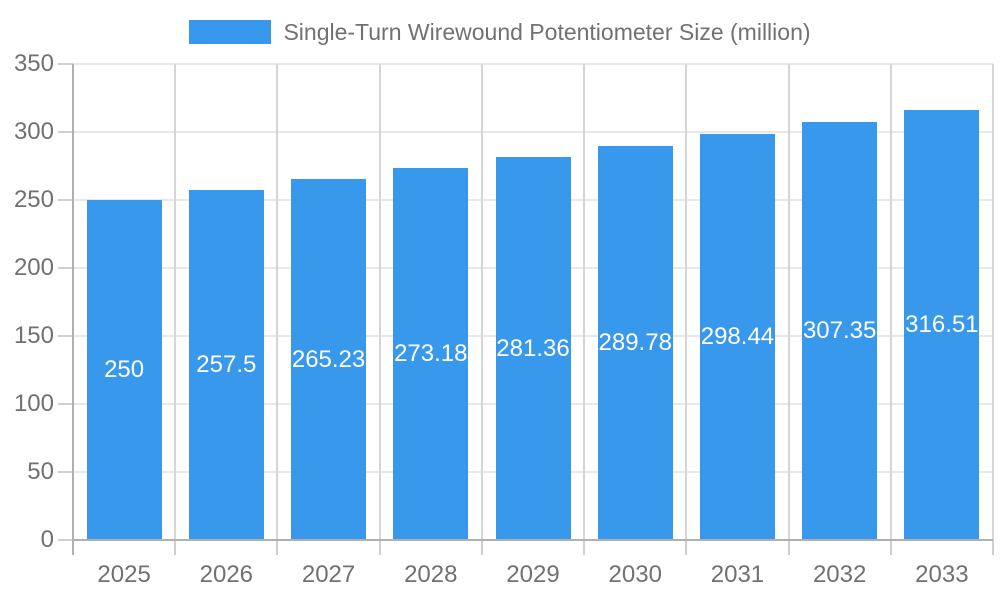  What do you see at coordinates (431, 574) in the screenshot?
I see `x-axis-label: 2028` at bounding box center [431, 574].